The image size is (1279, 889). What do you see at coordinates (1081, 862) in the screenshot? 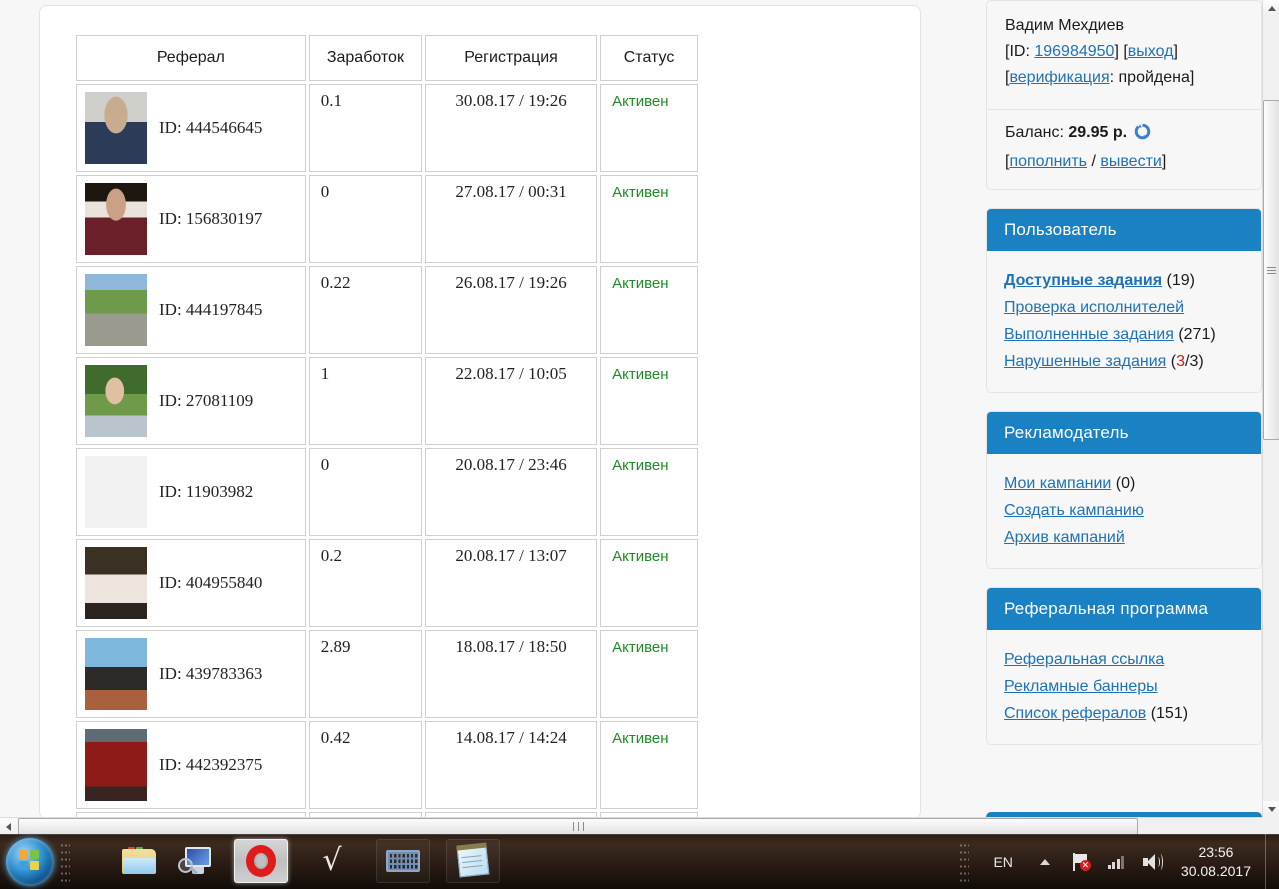
I see `network-flag-alert-icon: ✕` at bounding box center [1081, 862].